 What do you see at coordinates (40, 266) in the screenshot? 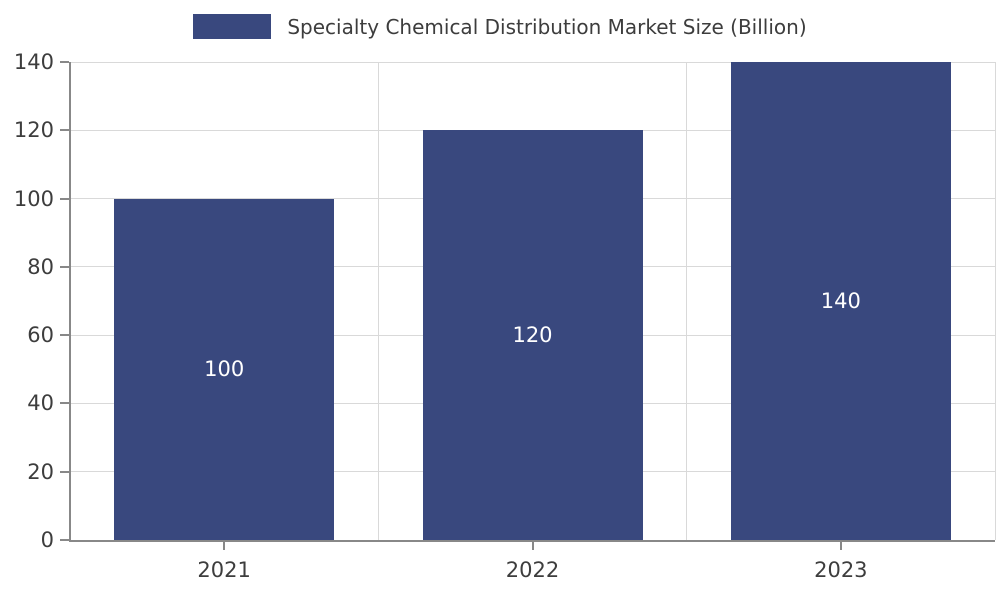
I see `y-tick-label: 80` at bounding box center [40, 266].